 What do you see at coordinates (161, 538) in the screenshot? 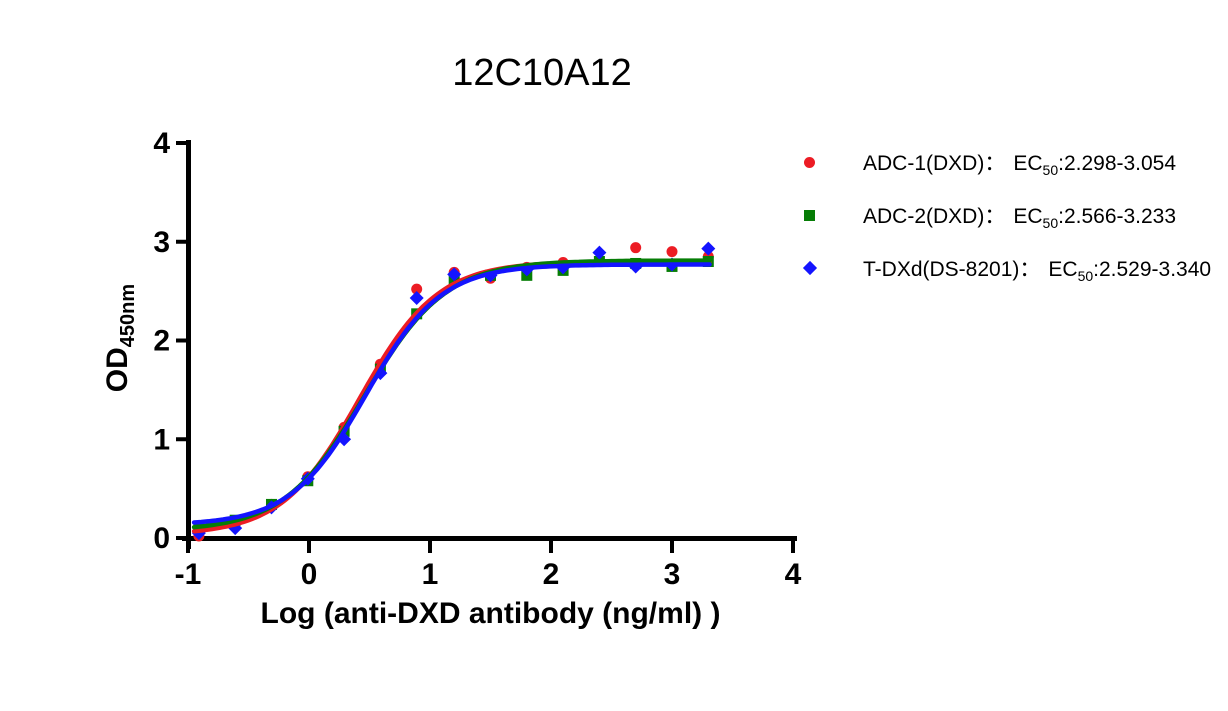
I see `y-tick-label: 0` at bounding box center [161, 538].